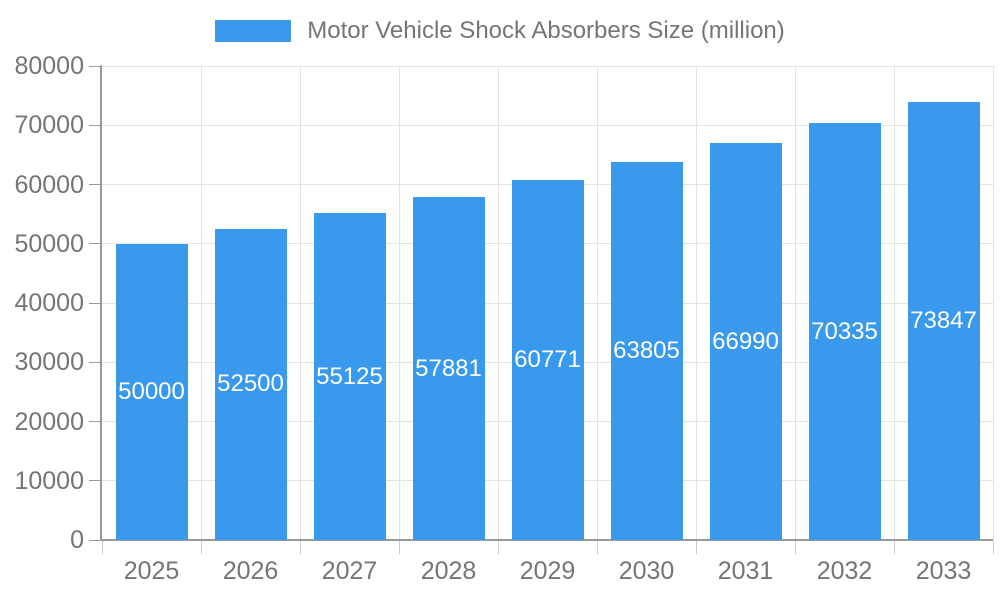  I want to click on y-tick-label: 60000, so click(49, 184).